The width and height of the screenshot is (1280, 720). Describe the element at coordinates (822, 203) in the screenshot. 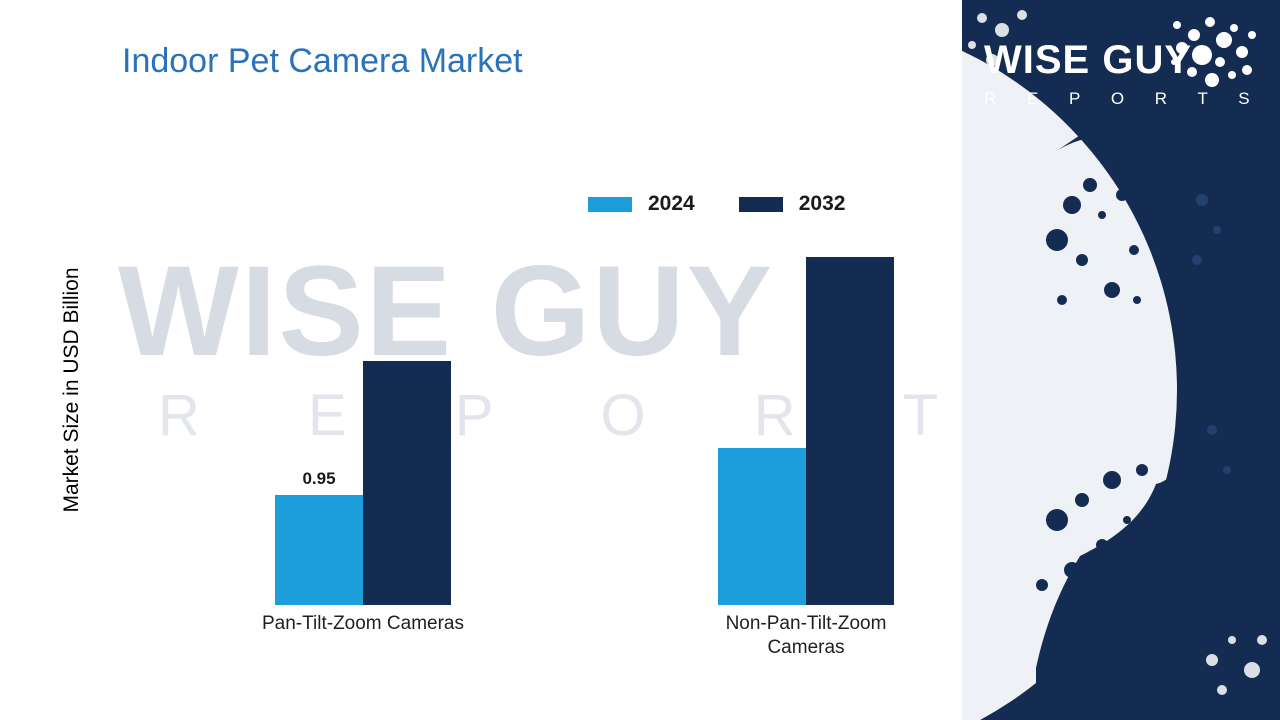

I see `legend-label-2032: 2032` at that location.